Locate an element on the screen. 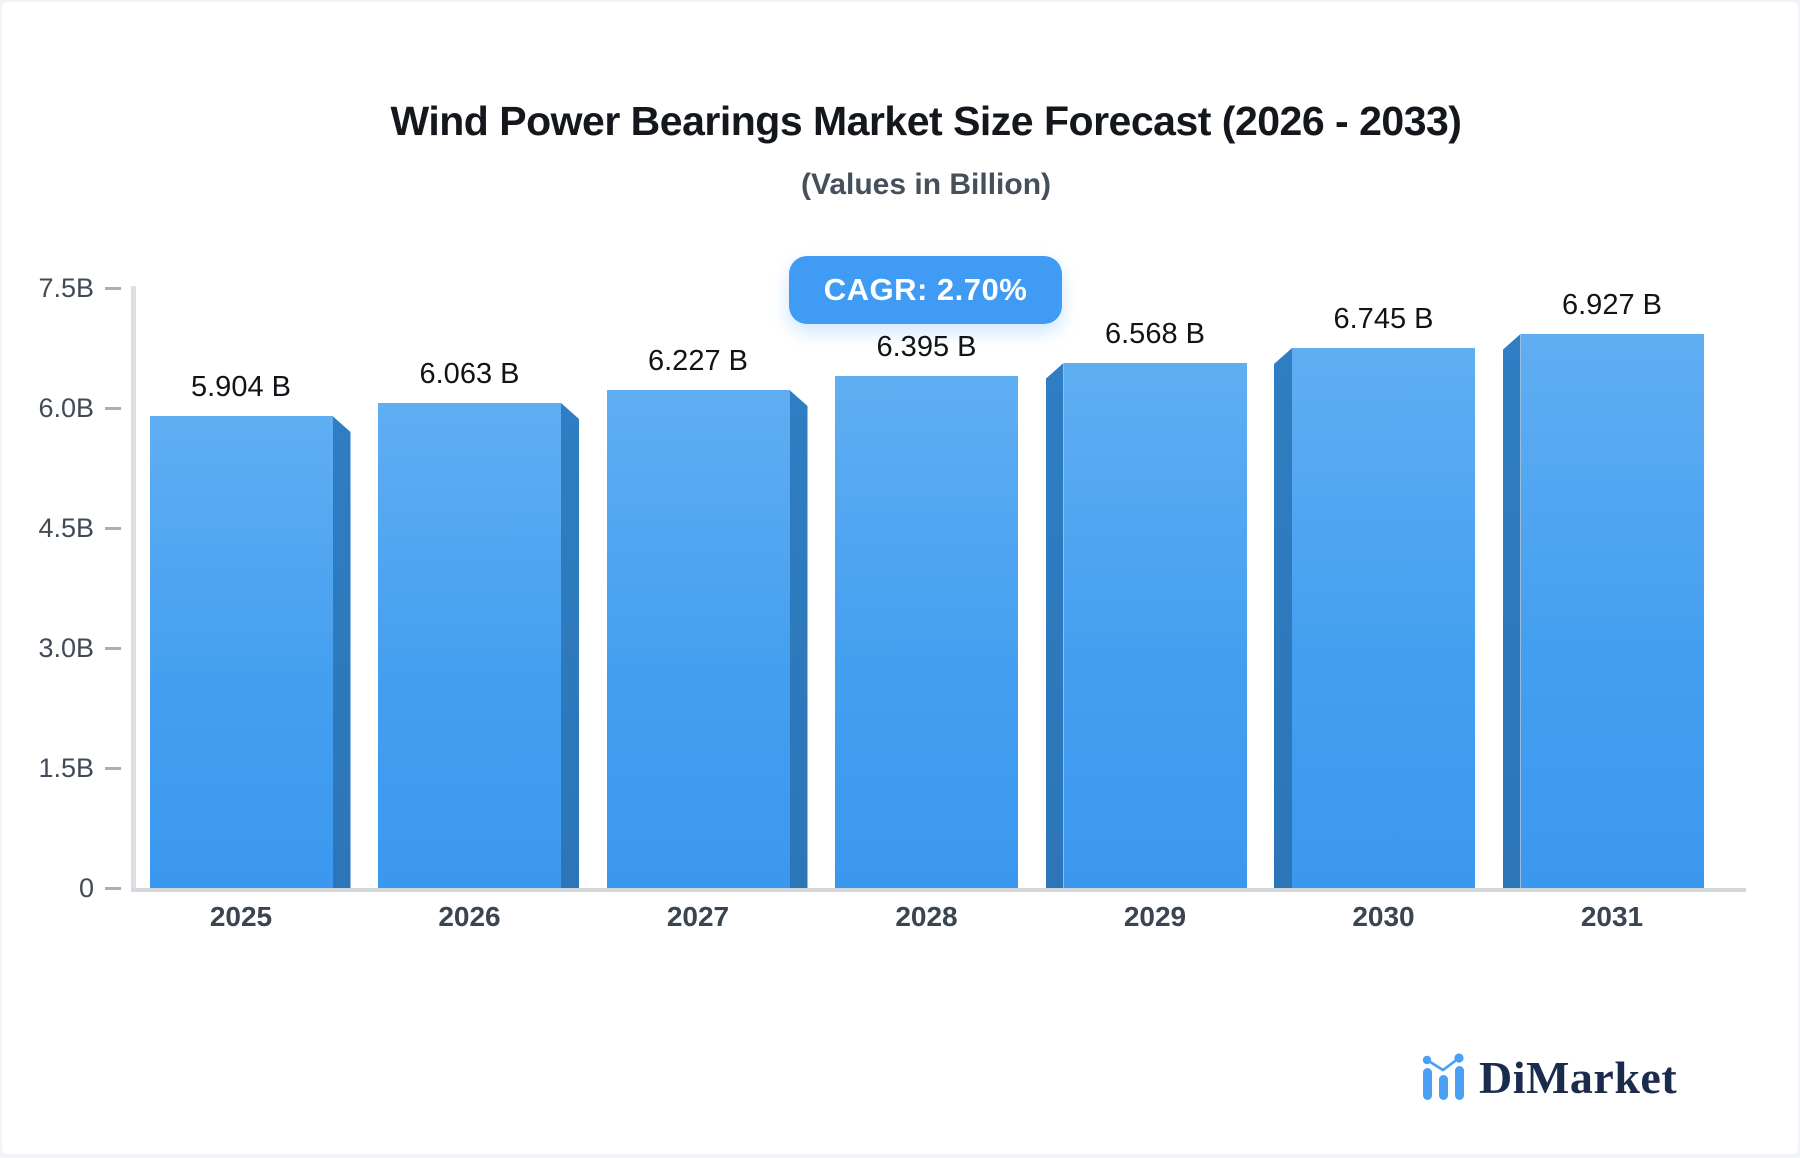 The height and width of the screenshot is (1158, 1800). x-axis-label: 2027 is located at coordinates (698, 916).